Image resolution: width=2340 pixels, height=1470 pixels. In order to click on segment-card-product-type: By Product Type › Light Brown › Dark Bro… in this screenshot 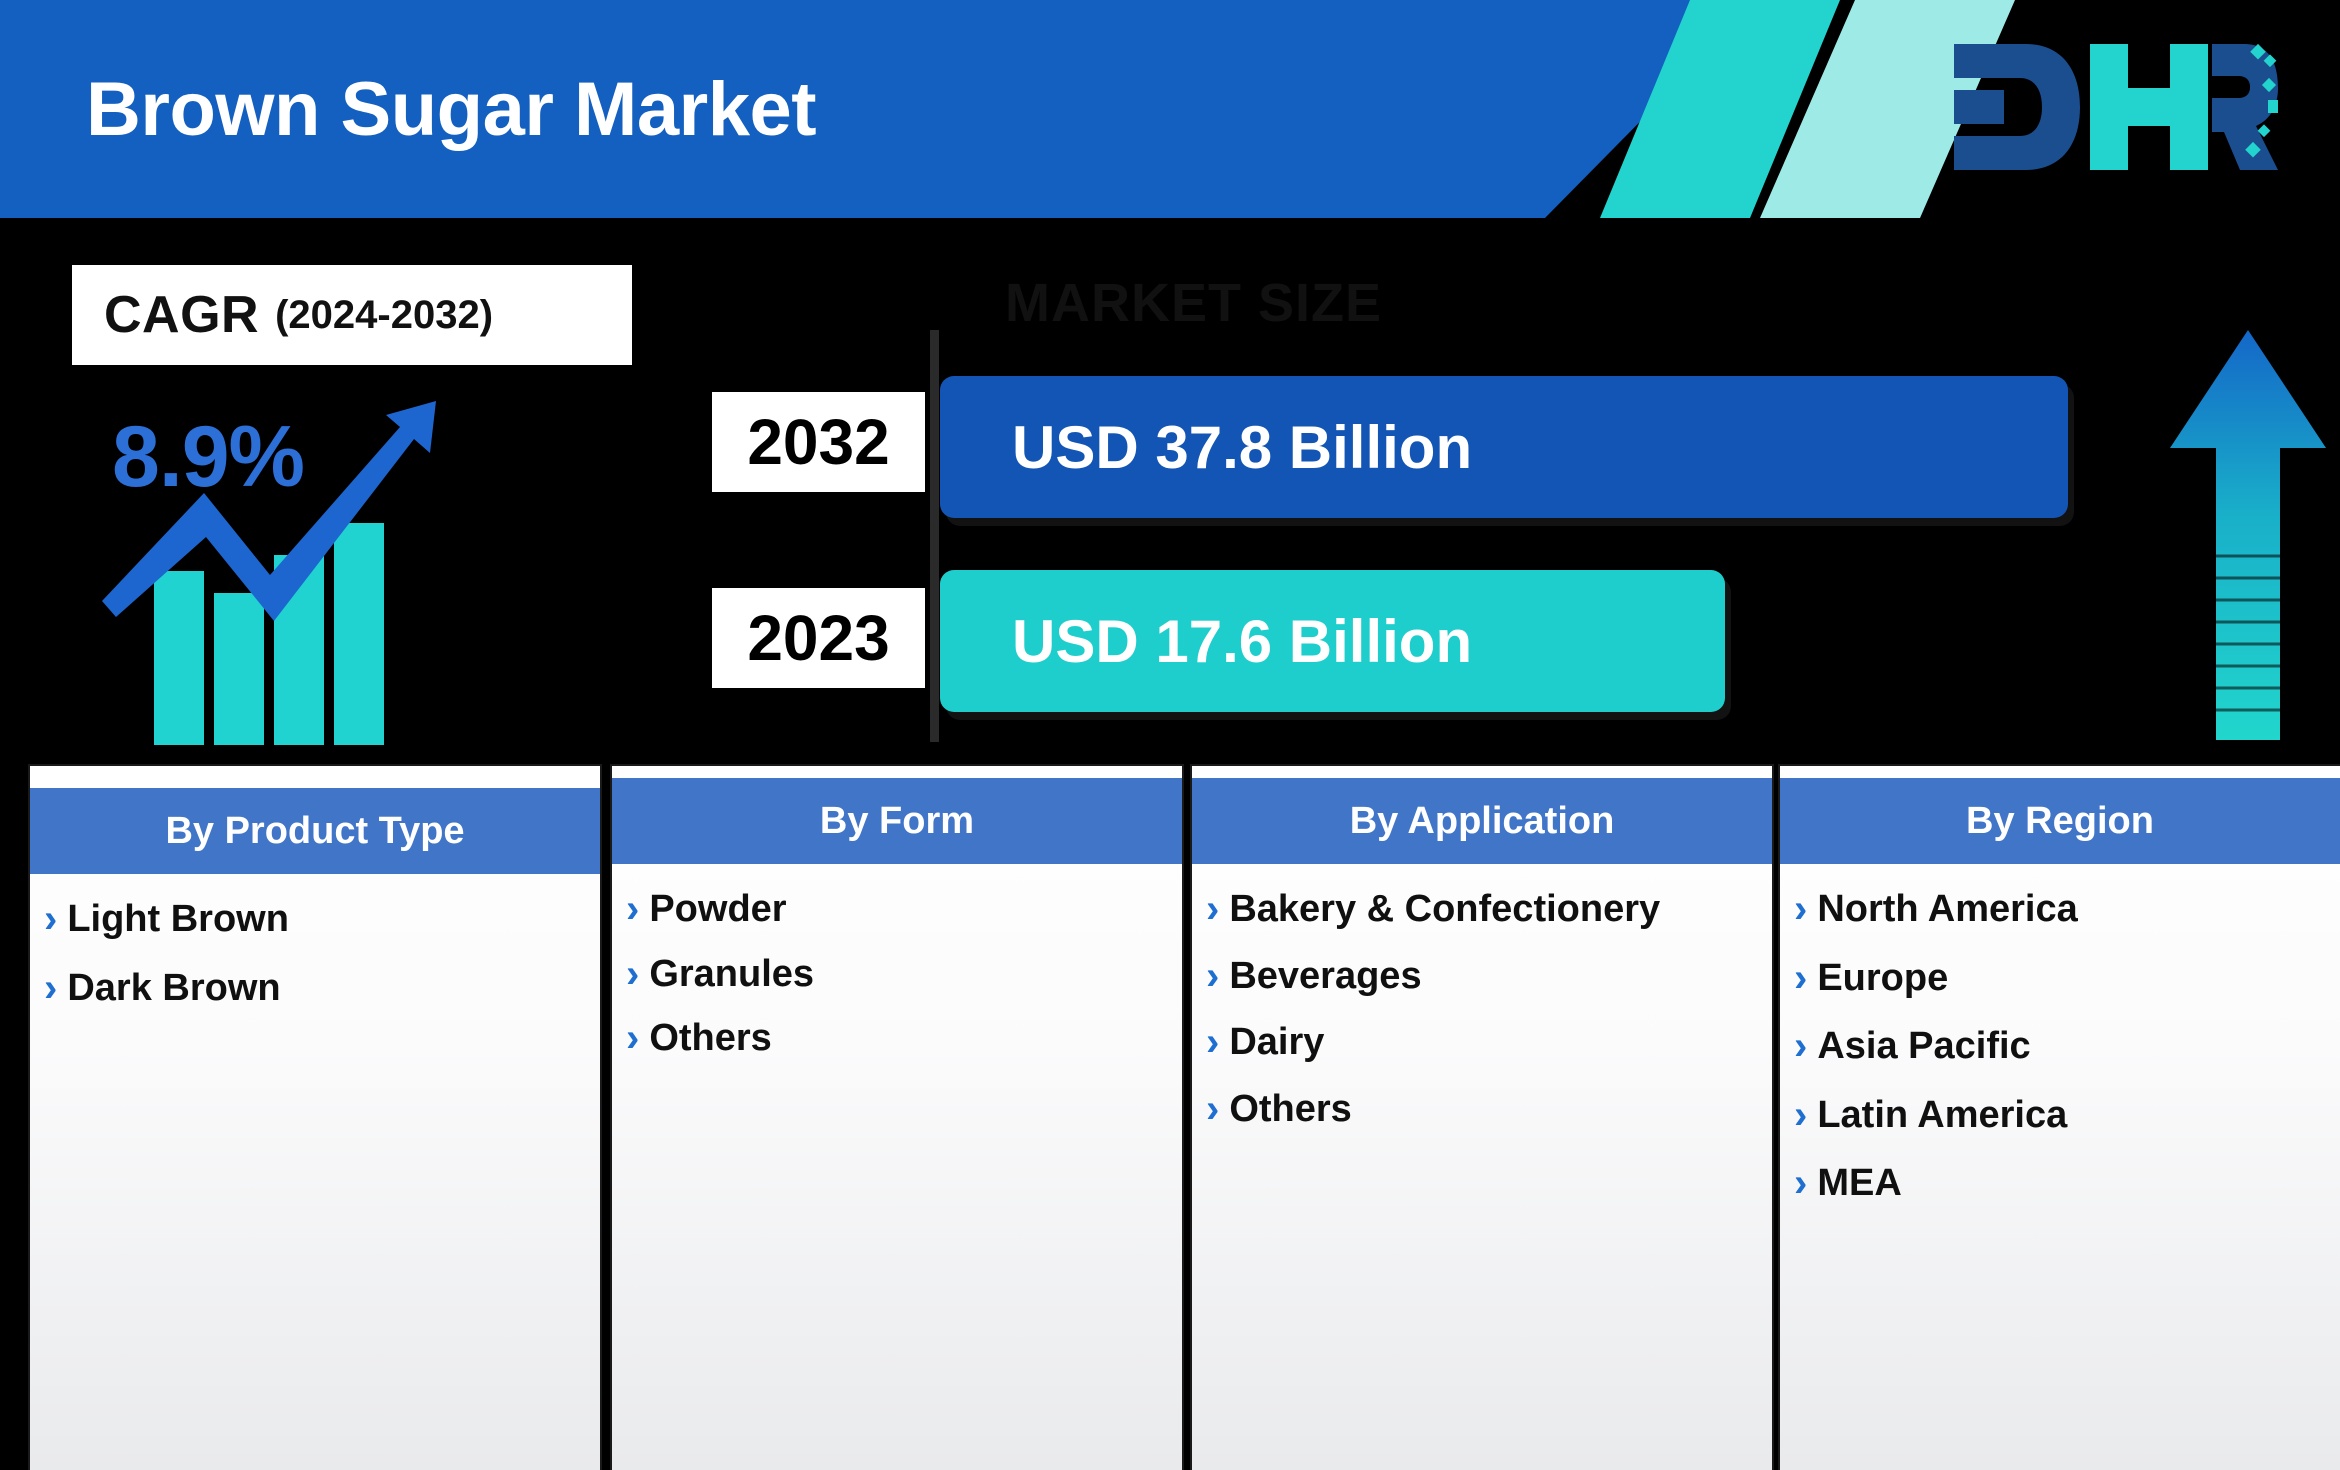, I will do `click(315, 1118)`.